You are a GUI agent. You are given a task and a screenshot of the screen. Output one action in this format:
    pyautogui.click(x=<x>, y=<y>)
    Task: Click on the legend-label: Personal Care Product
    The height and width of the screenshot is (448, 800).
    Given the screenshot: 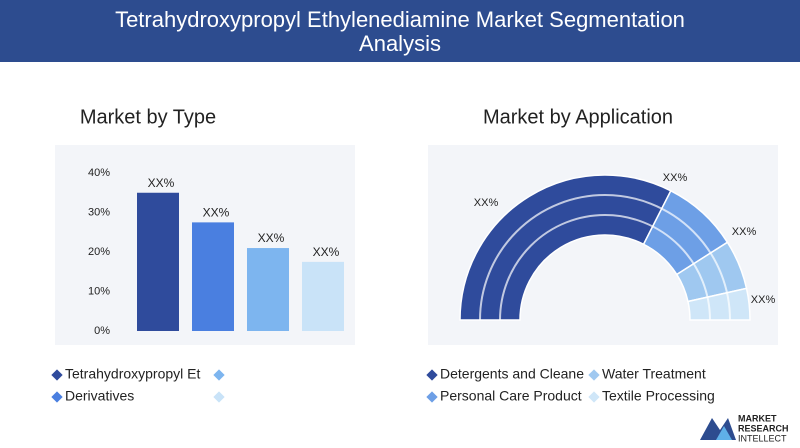 What is the action you would take?
    pyautogui.click(x=511, y=396)
    